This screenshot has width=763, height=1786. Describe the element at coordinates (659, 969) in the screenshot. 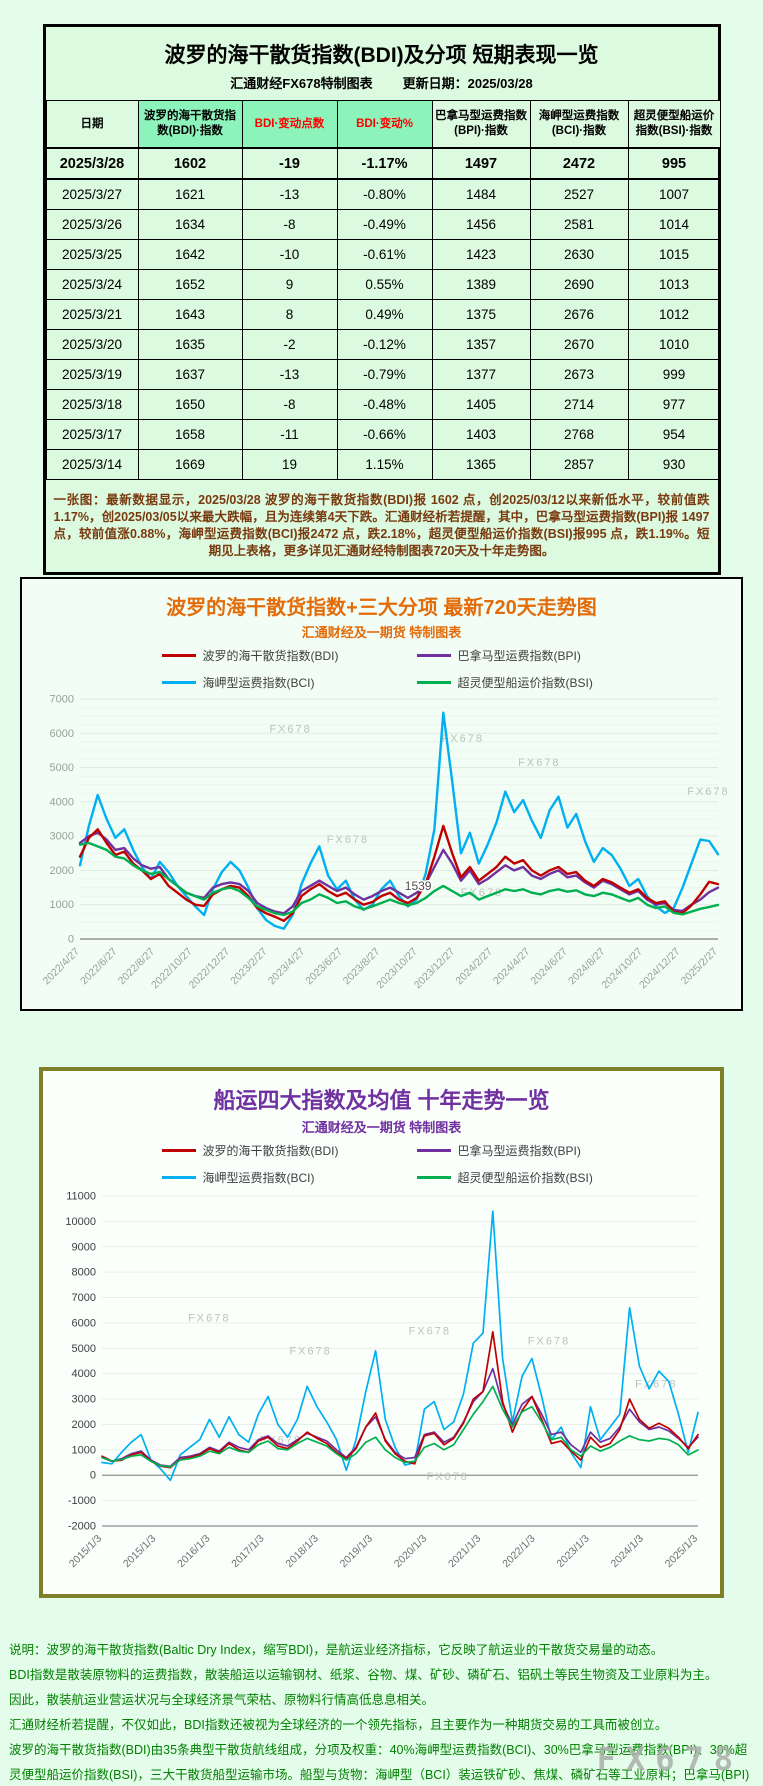

I see `x-tick-label: 2024/12/27` at that location.